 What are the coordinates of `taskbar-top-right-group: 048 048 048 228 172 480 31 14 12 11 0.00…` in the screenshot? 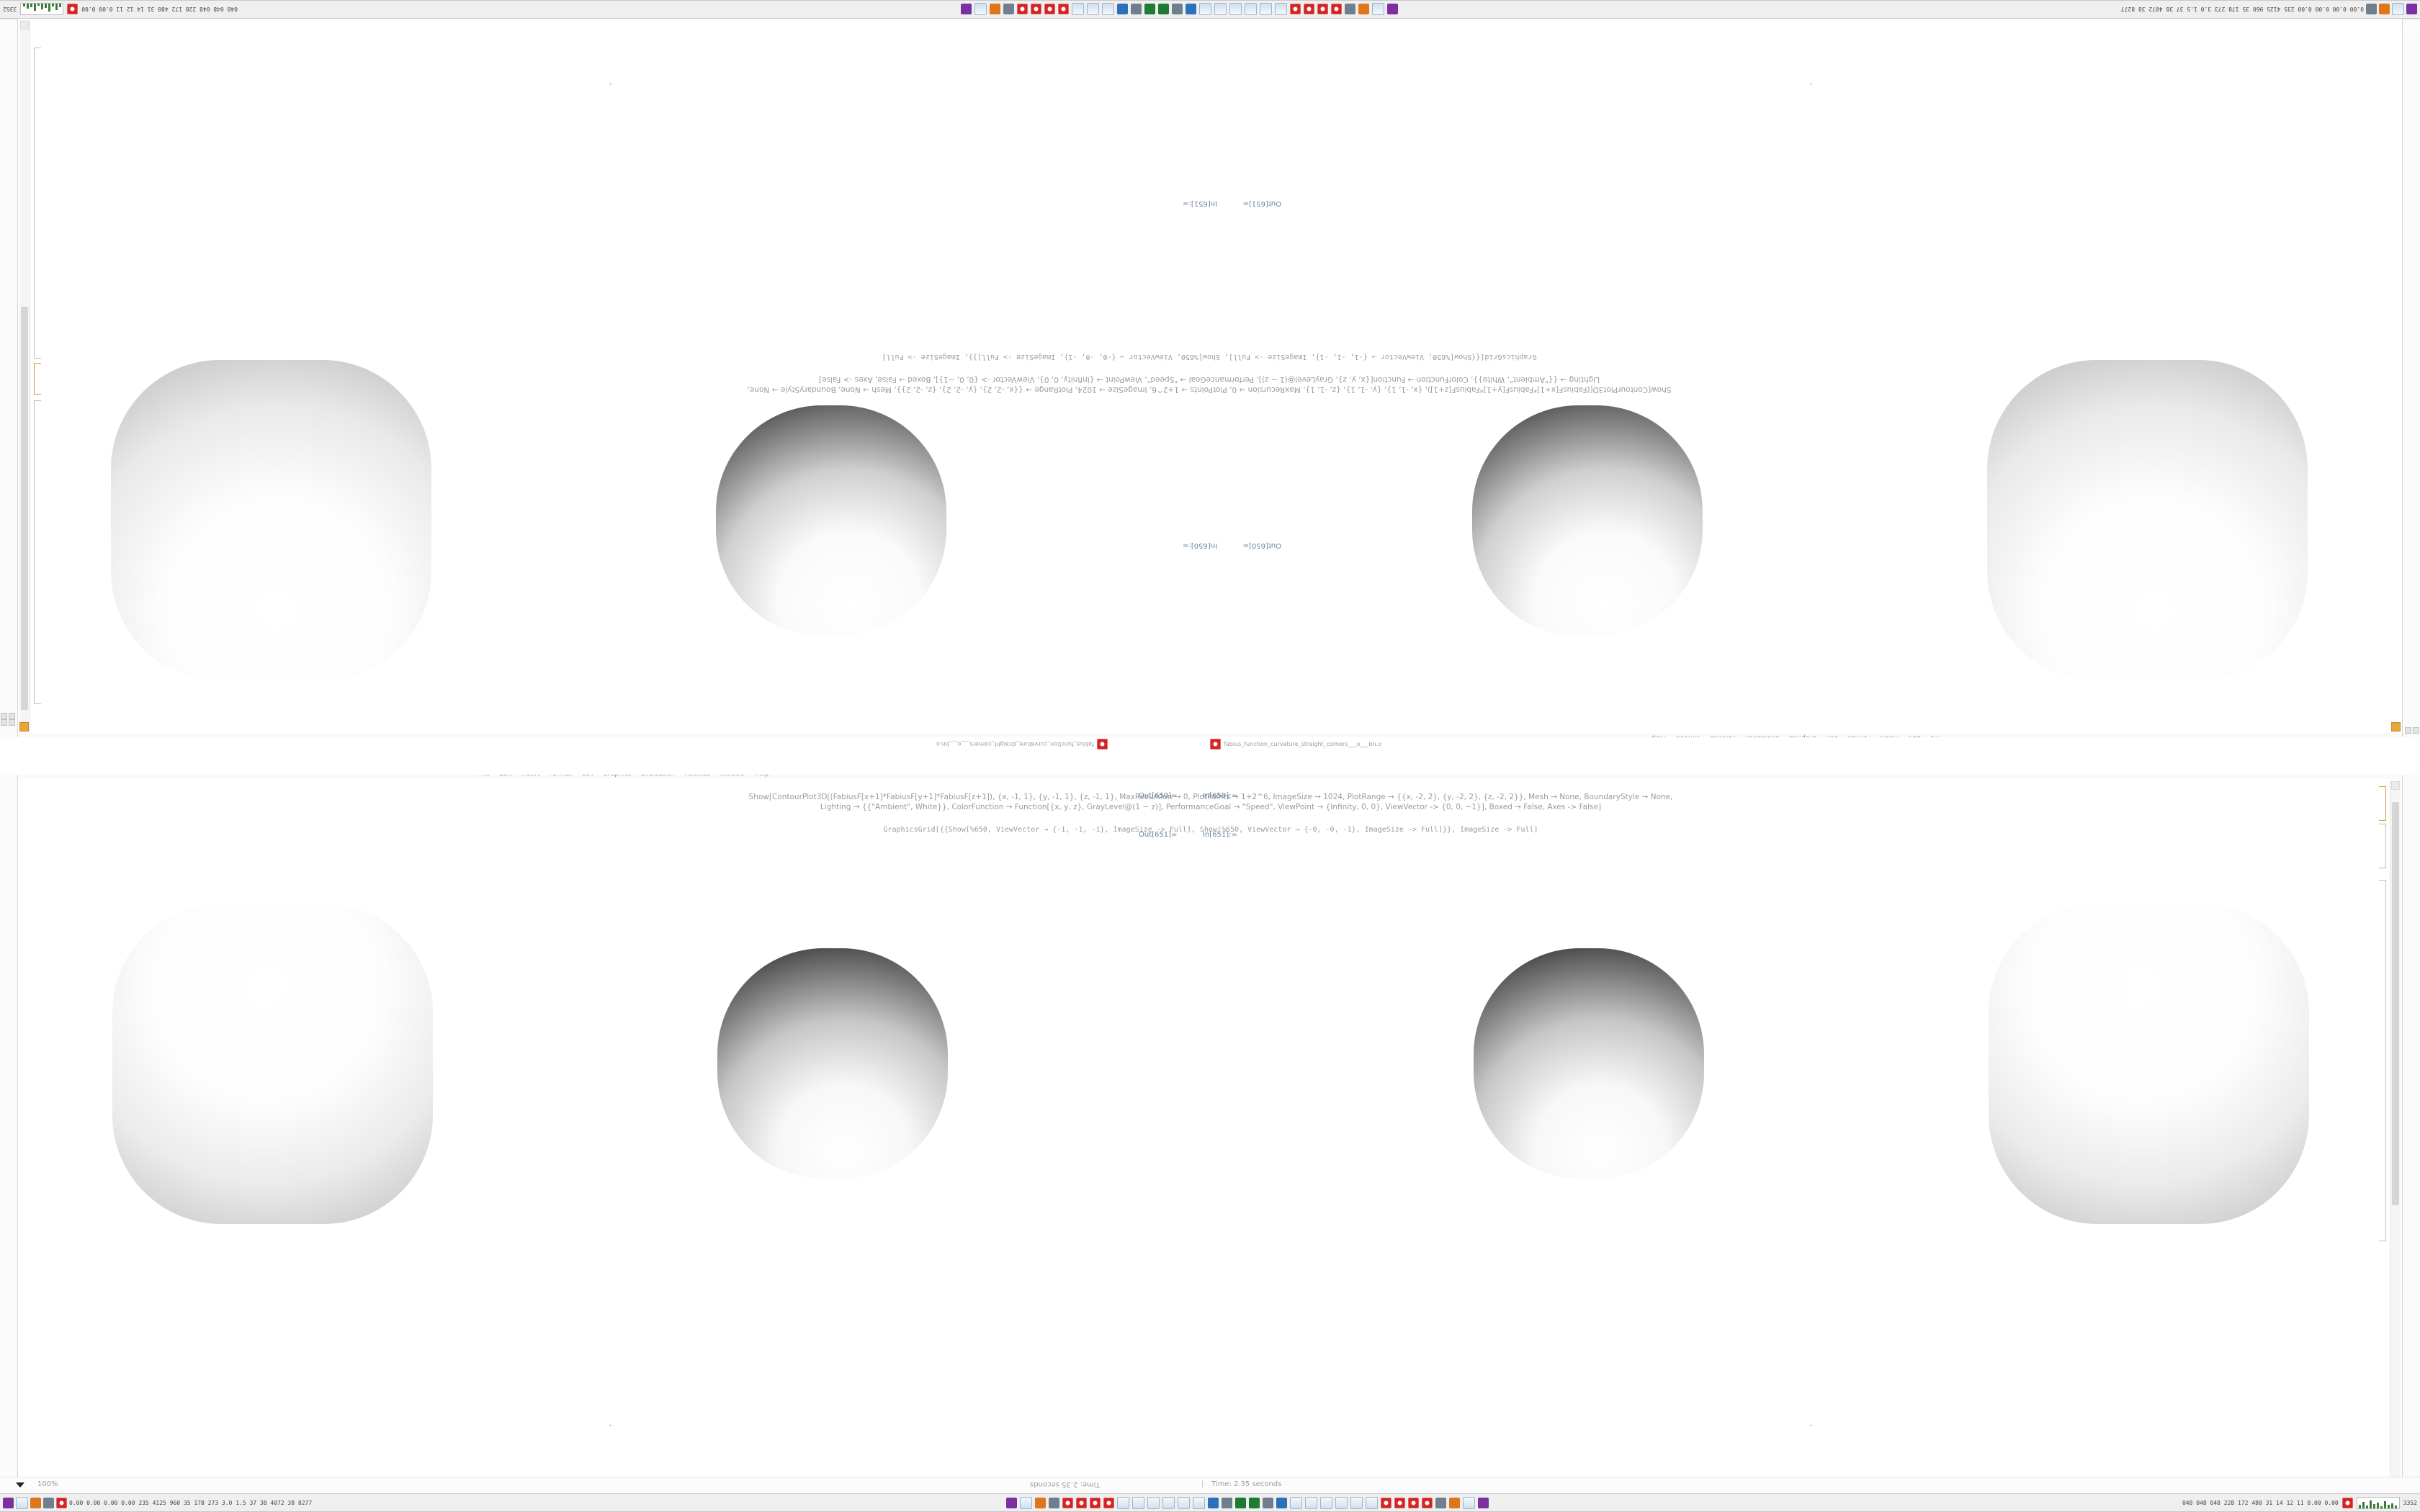 It's located at (121, 9).